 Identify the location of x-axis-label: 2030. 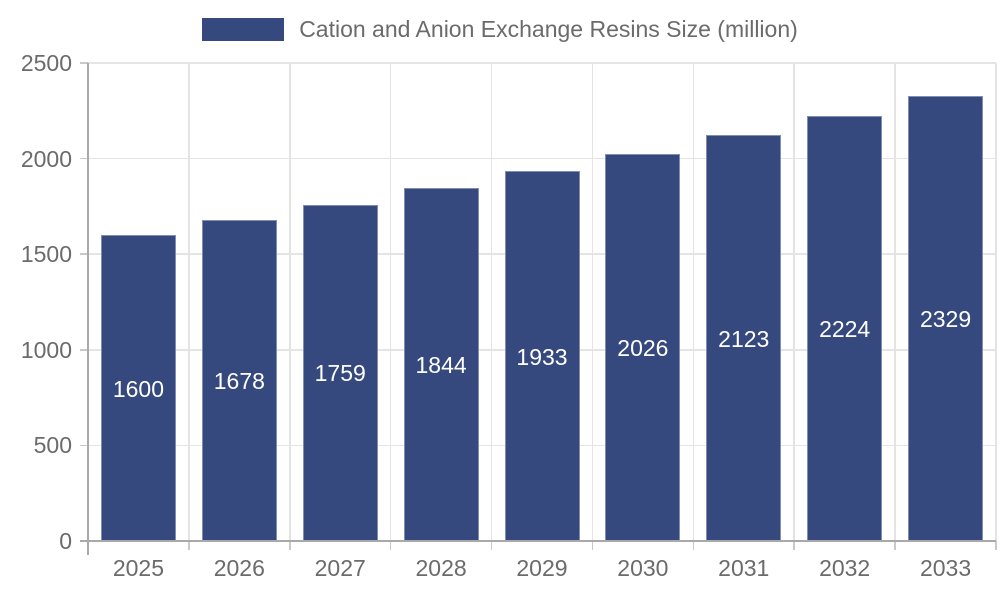
(643, 568).